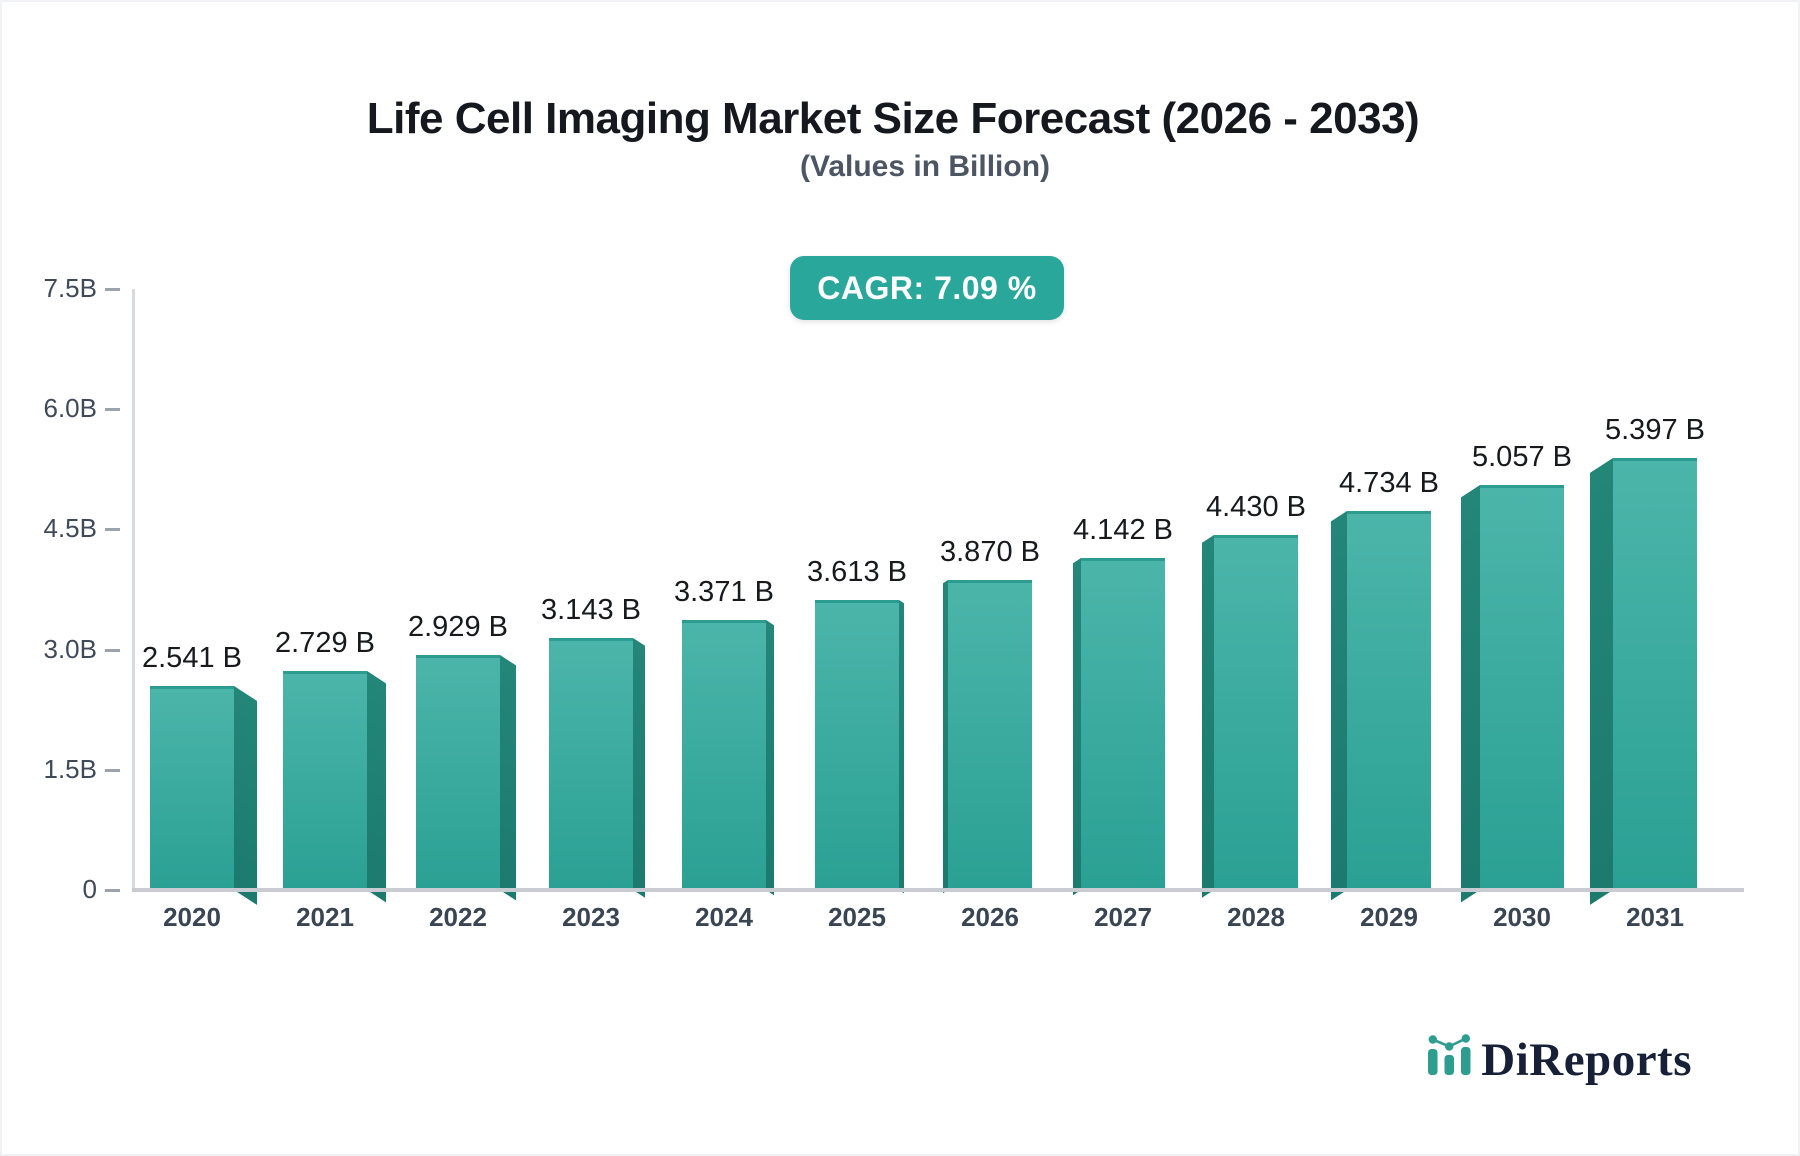 The image size is (1800, 1156). I want to click on x-axis-label: 2020, so click(192, 917).